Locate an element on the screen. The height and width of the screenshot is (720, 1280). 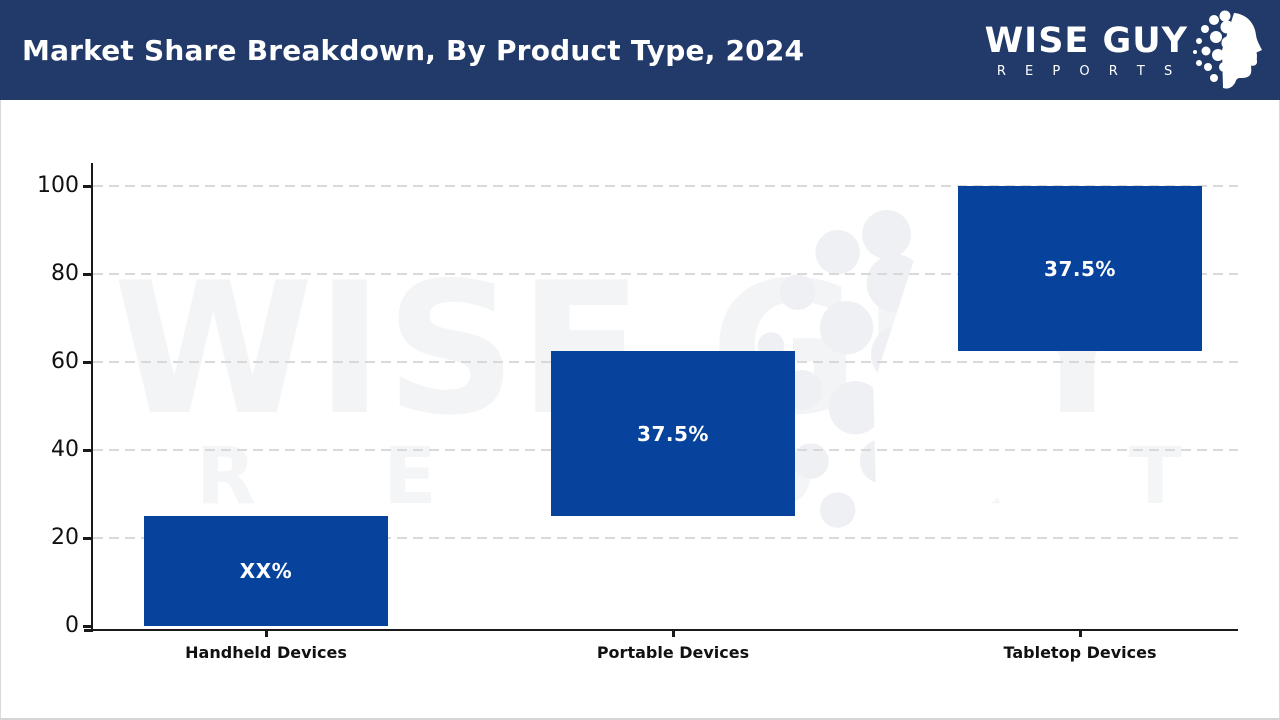
bar-value-label: XX% is located at coordinates (266, 571).